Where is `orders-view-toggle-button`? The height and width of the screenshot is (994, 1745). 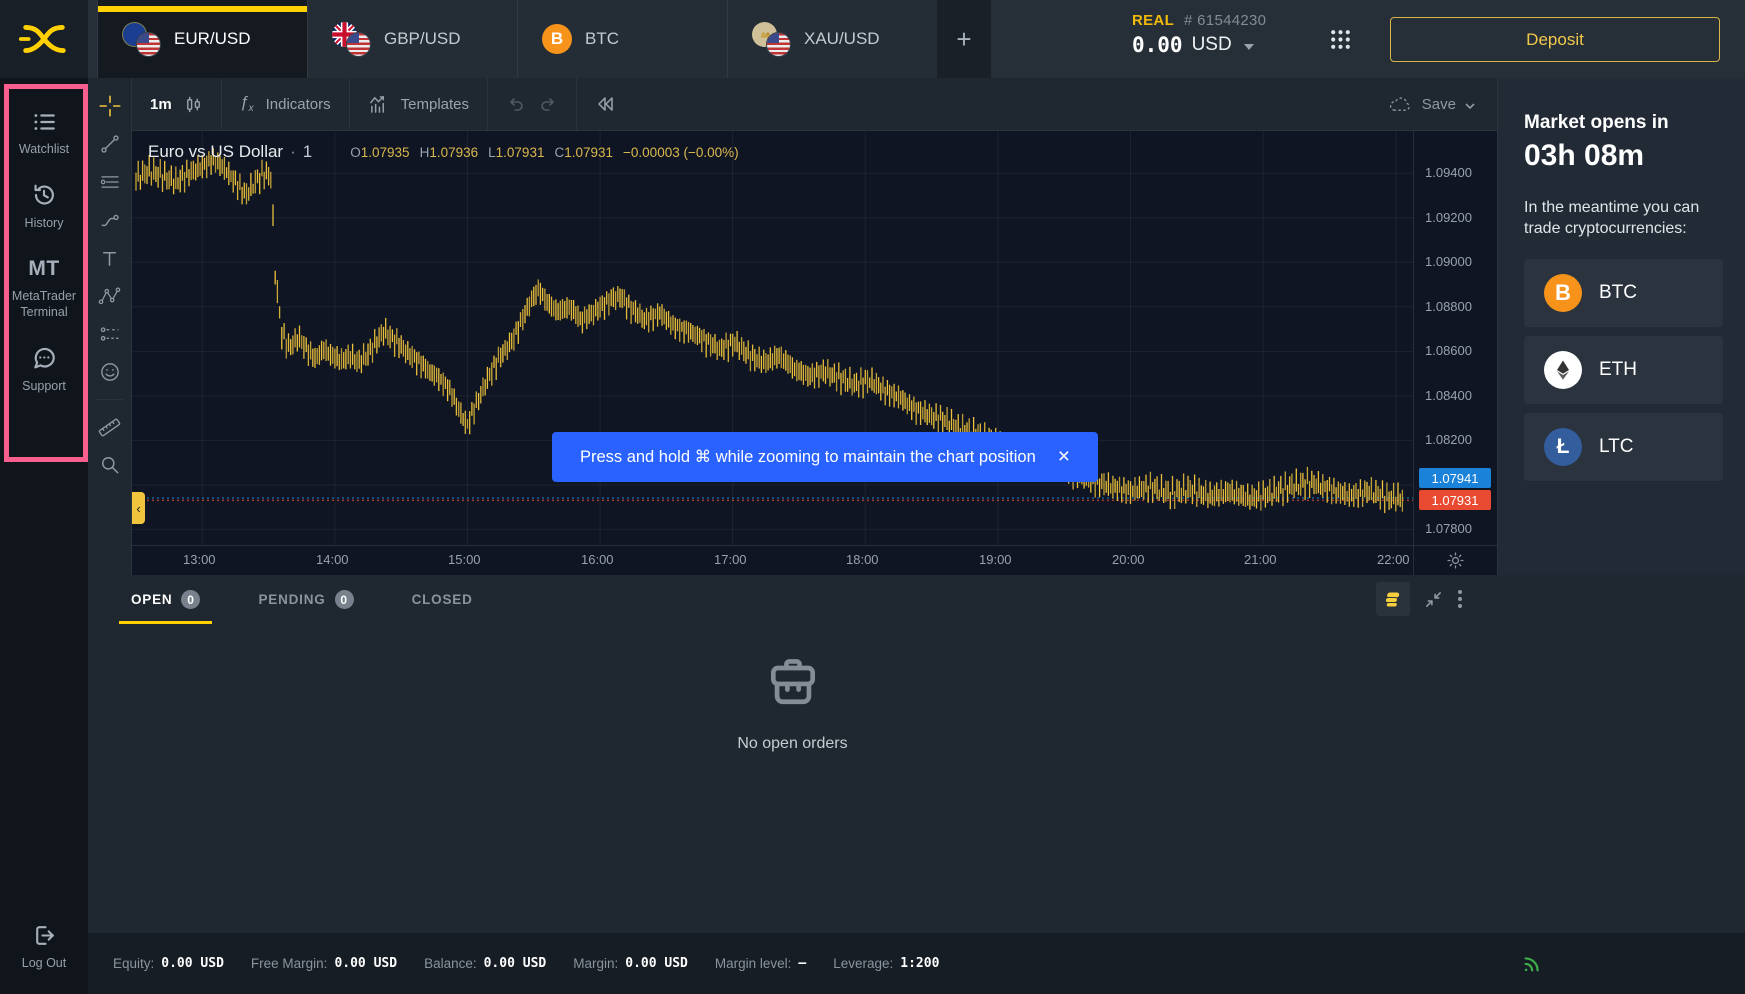
orders-view-toggle-button is located at coordinates (1393, 599).